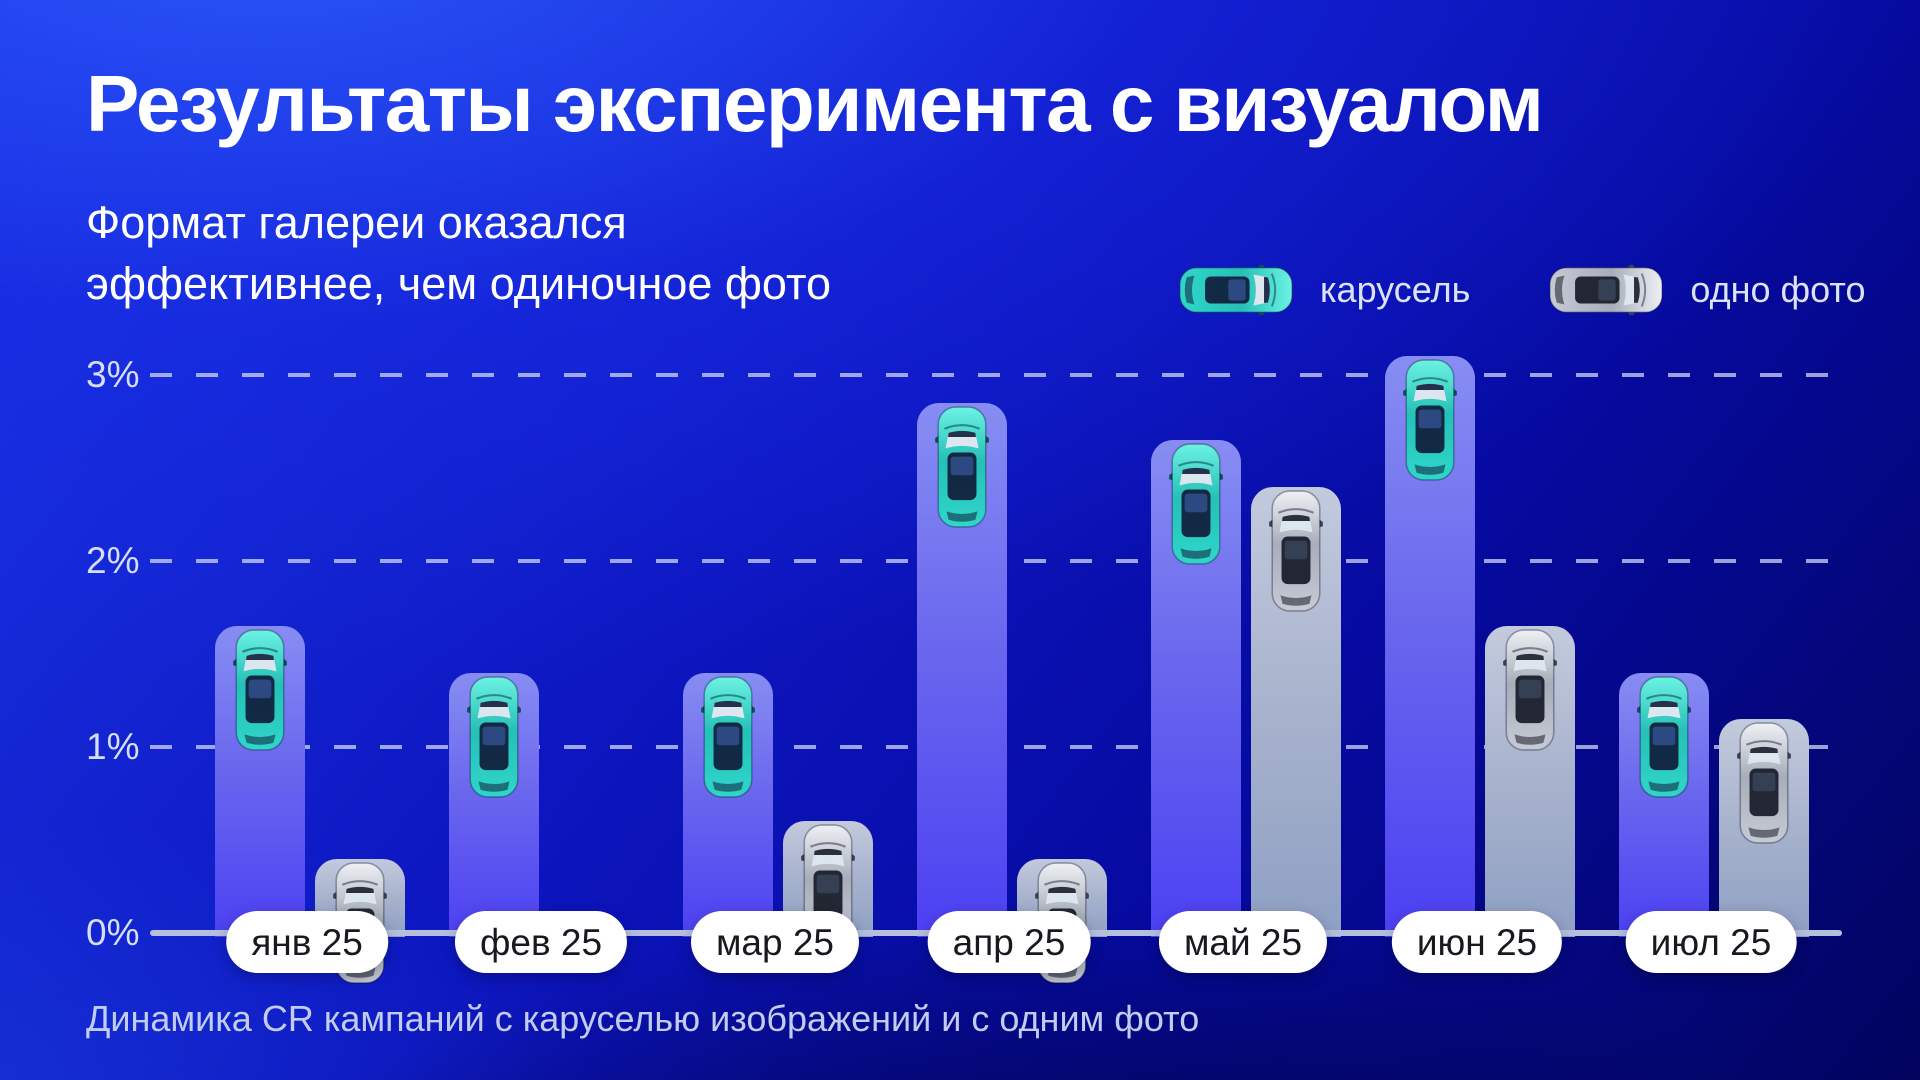 This screenshot has height=1080, width=1920. What do you see at coordinates (1395, 289) in the screenshot?
I see `legend-label-carousel: карусель` at bounding box center [1395, 289].